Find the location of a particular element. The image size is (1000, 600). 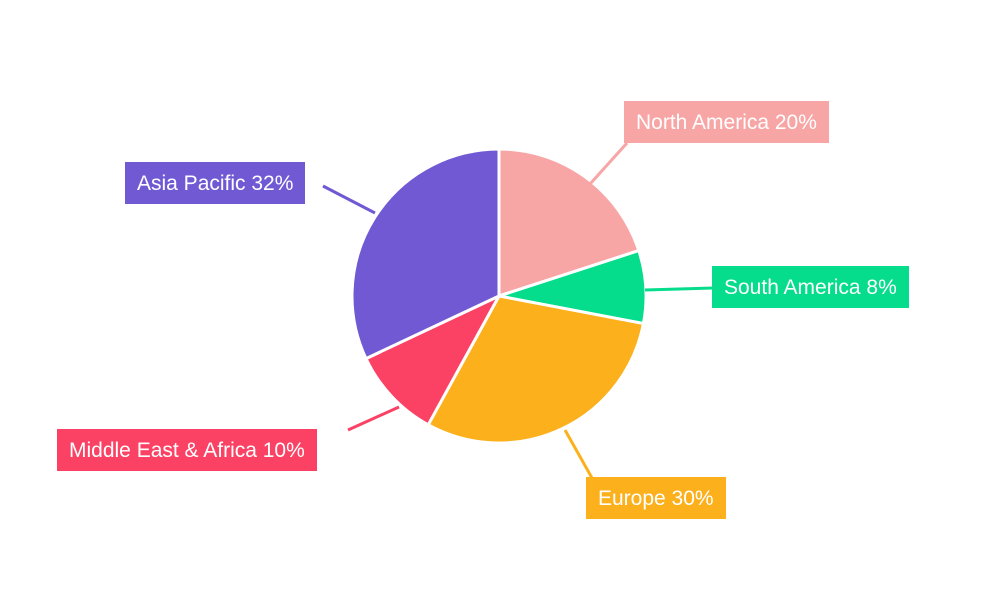

pie-slice-north-america is located at coordinates (569, 222).